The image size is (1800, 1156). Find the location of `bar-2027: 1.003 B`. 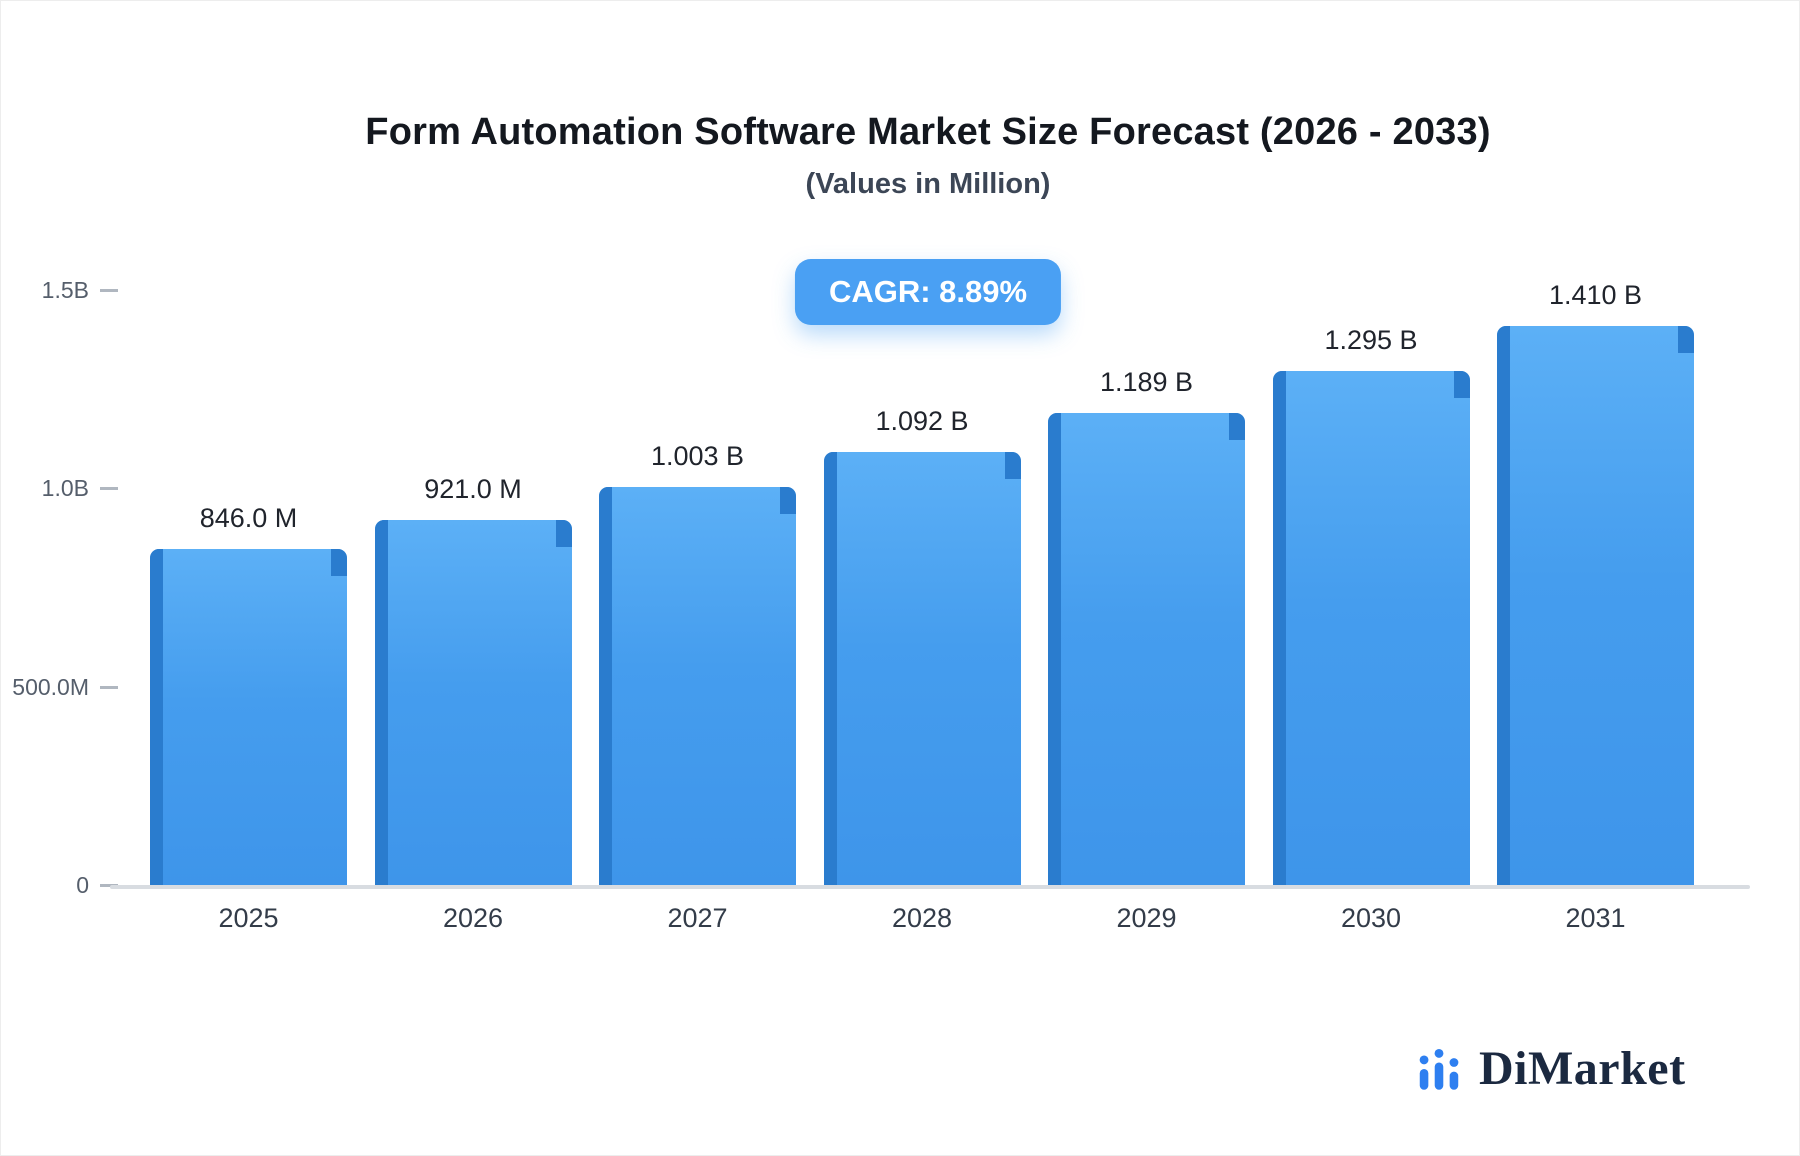

bar-2027: 1.003 B is located at coordinates (697, 663).